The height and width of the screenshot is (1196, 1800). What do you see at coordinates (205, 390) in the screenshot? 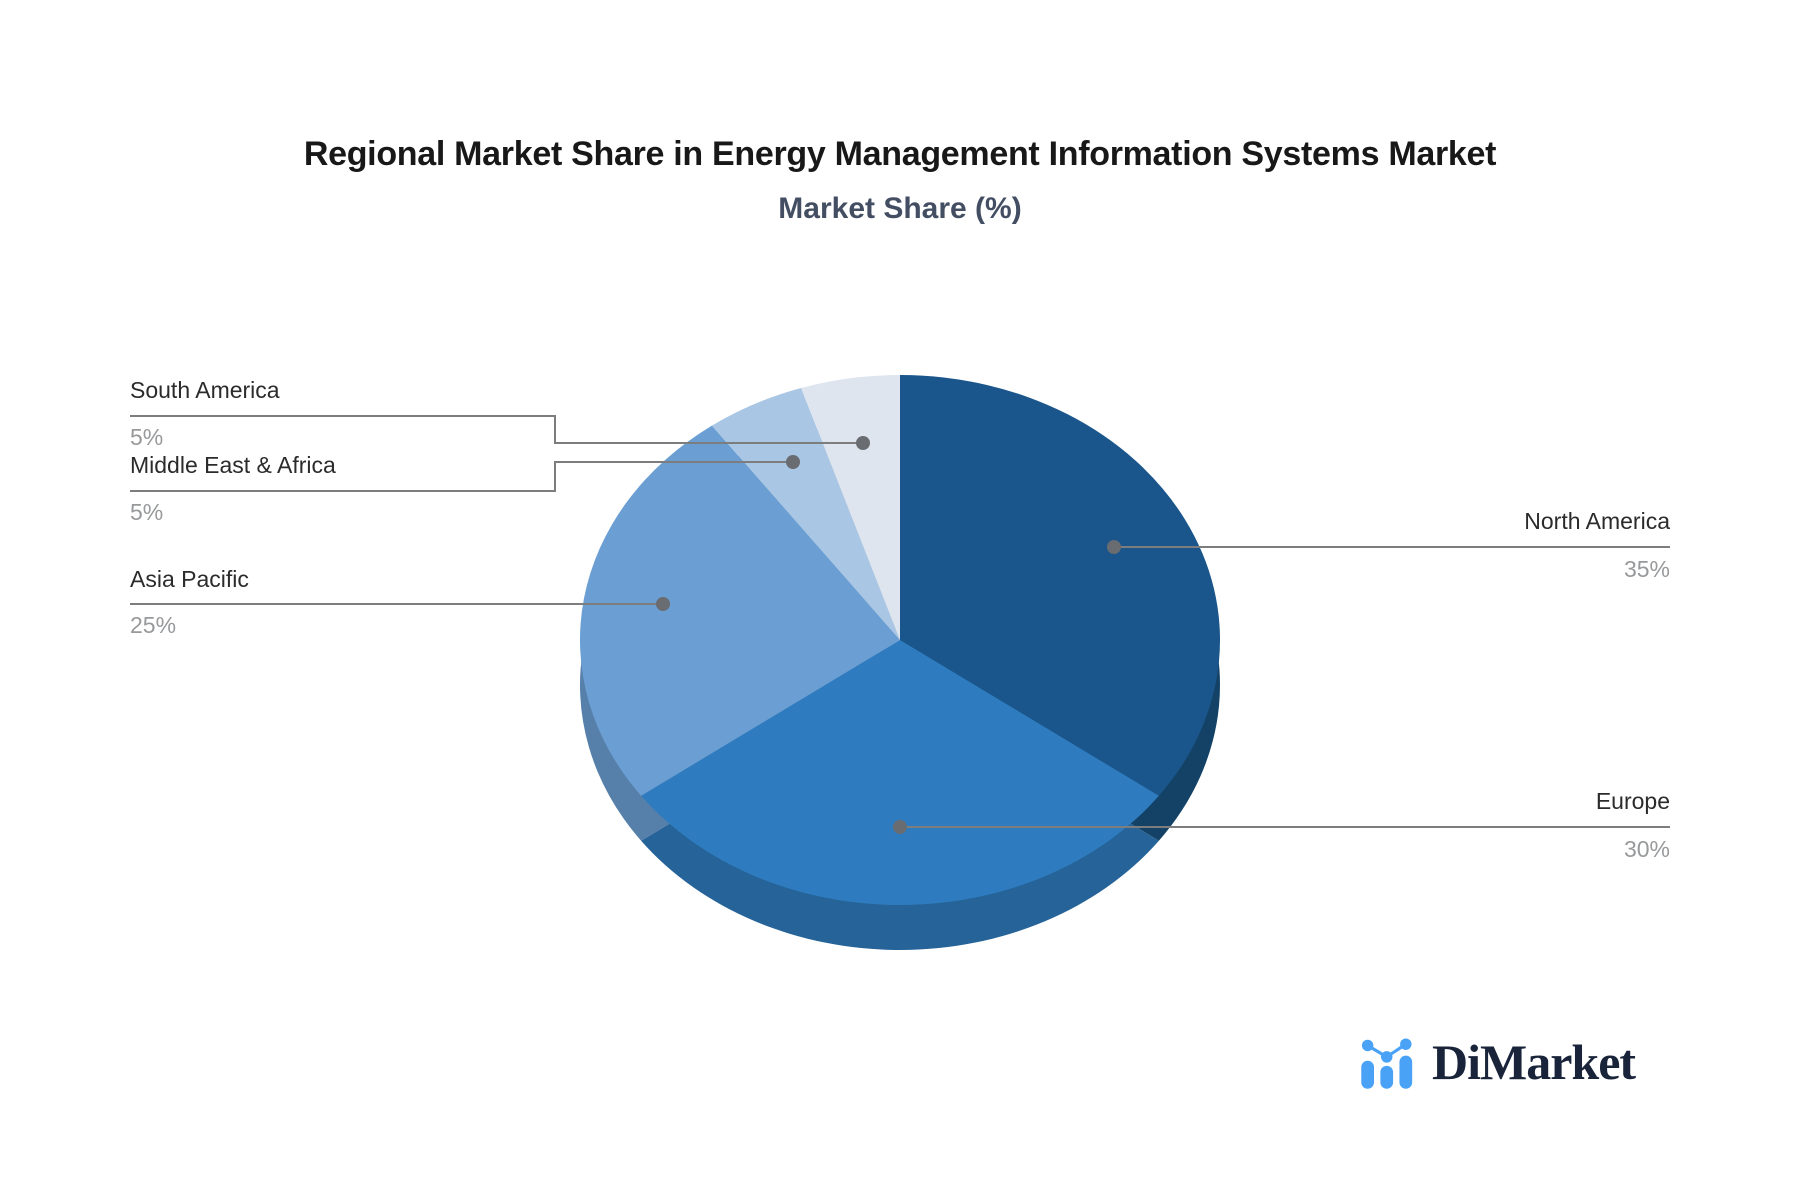
I see `label-south-america: South America` at bounding box center [205, 390].